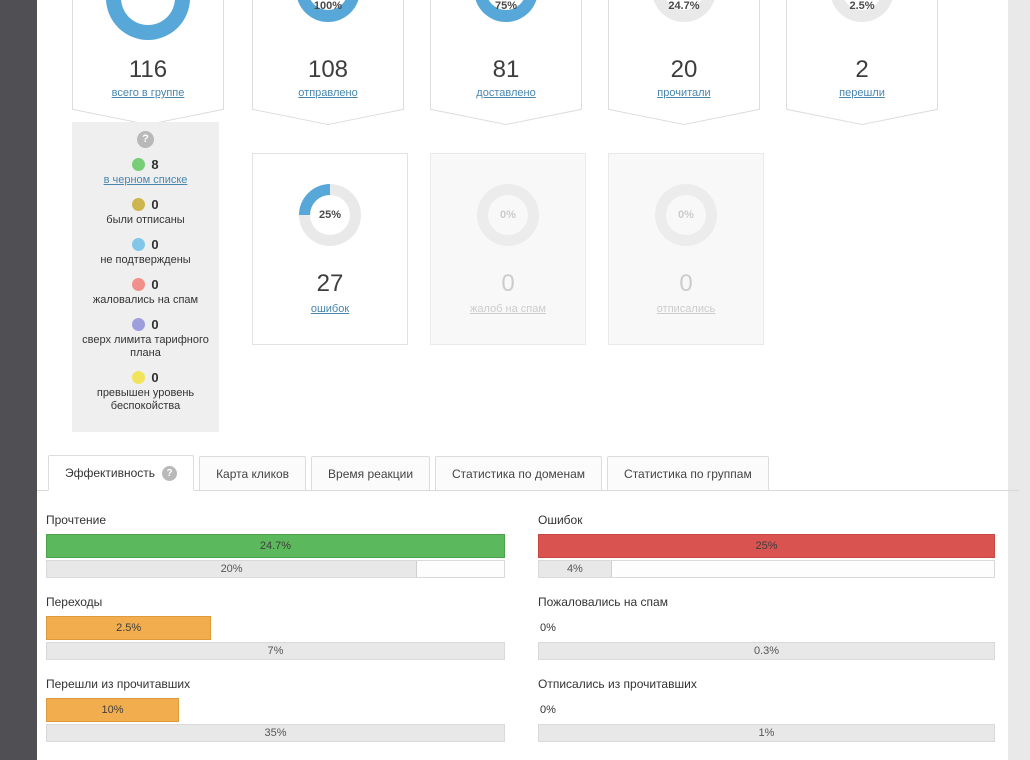 The image size is (1030, 760). I want to click on tab-reaction-time: Время реакции, so click(371, 473).